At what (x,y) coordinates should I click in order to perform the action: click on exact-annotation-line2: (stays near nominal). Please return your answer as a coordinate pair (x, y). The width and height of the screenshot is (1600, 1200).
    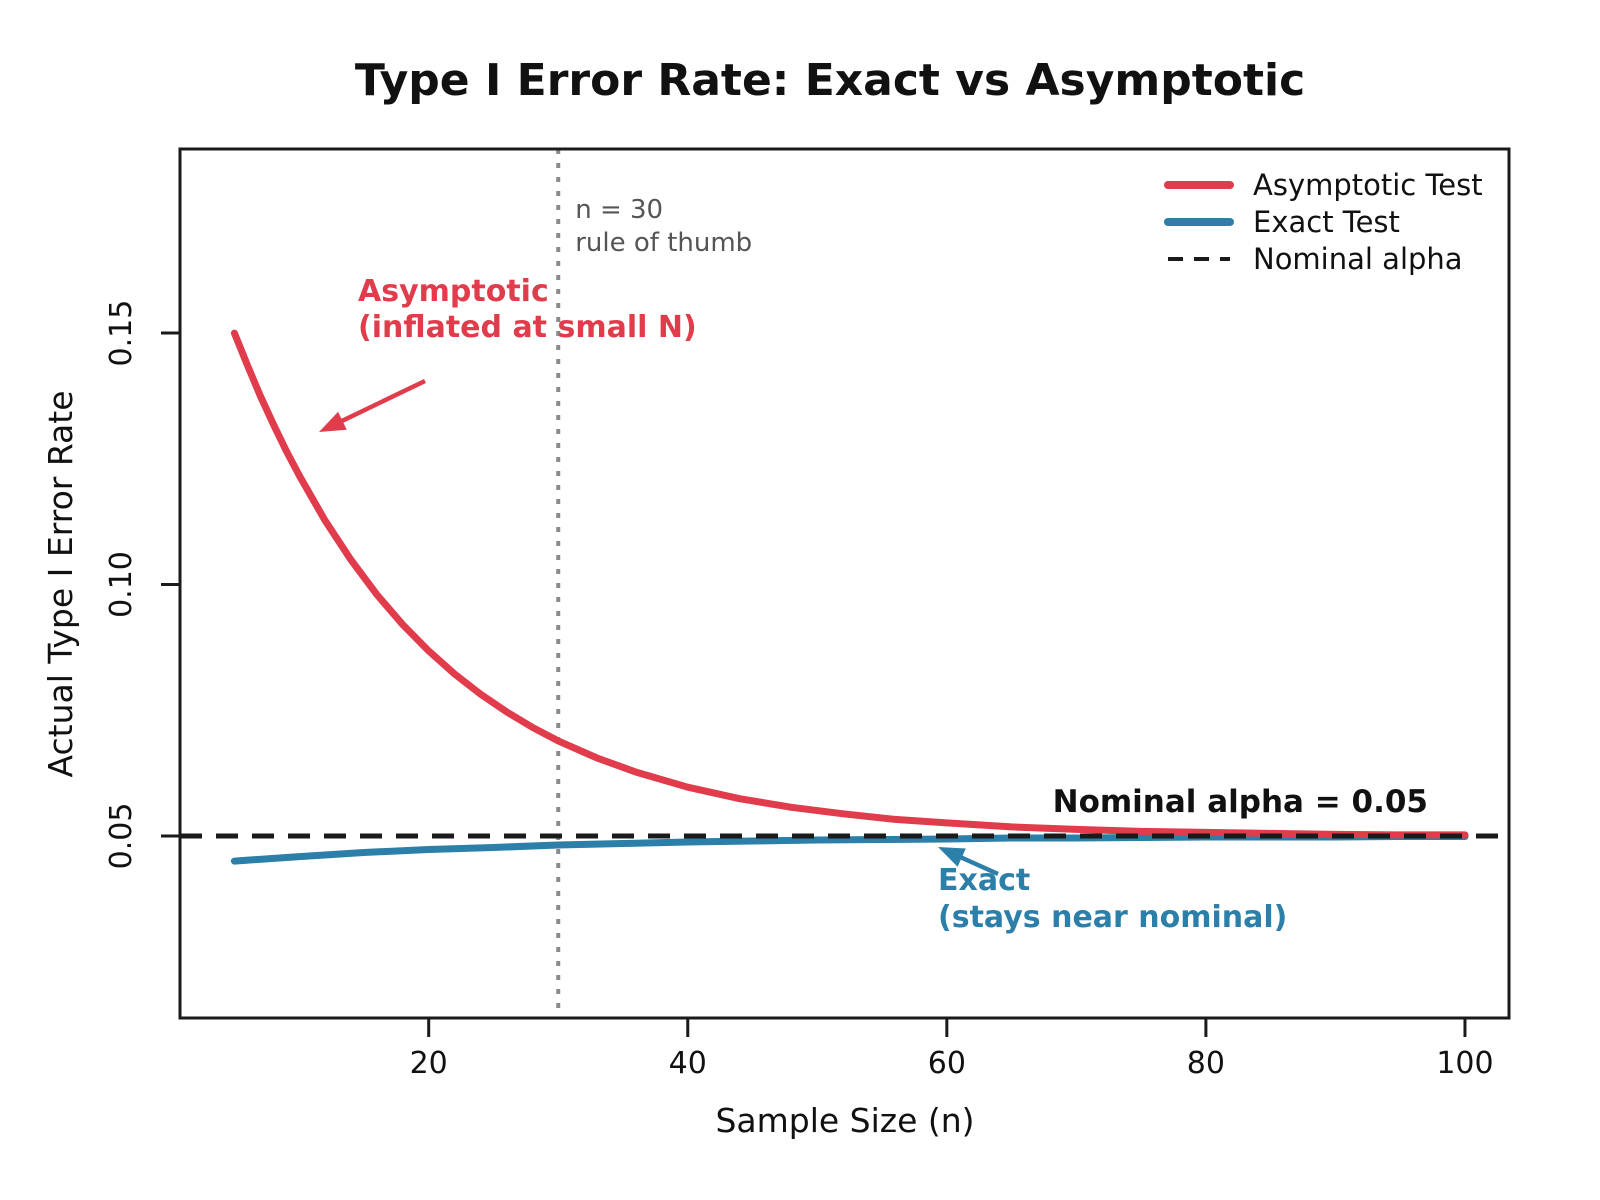
    Looking at the image, I should click on (1112, 917).